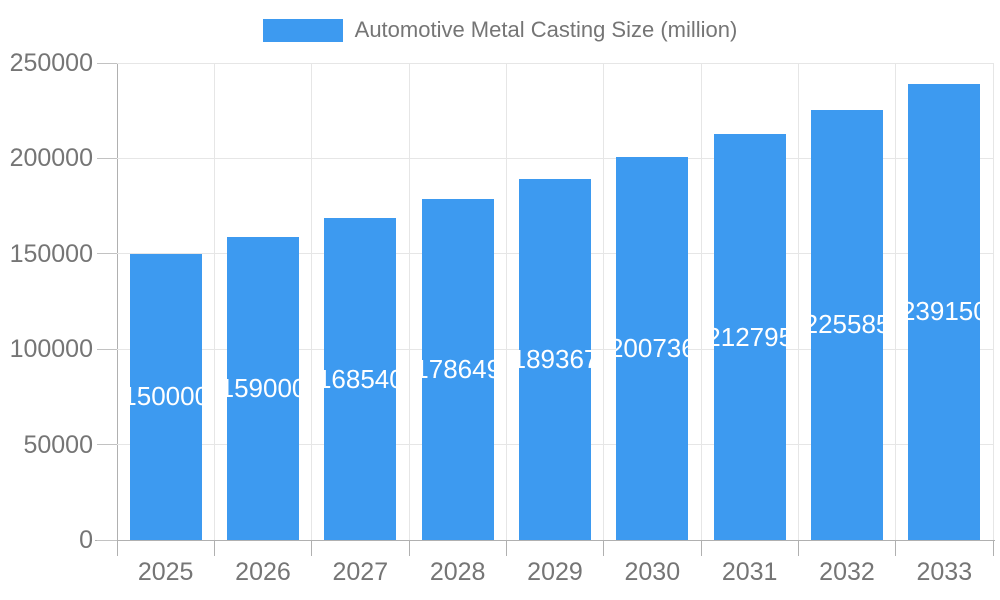  I want to click on y-axis-label: 200000, so click(51, 158).